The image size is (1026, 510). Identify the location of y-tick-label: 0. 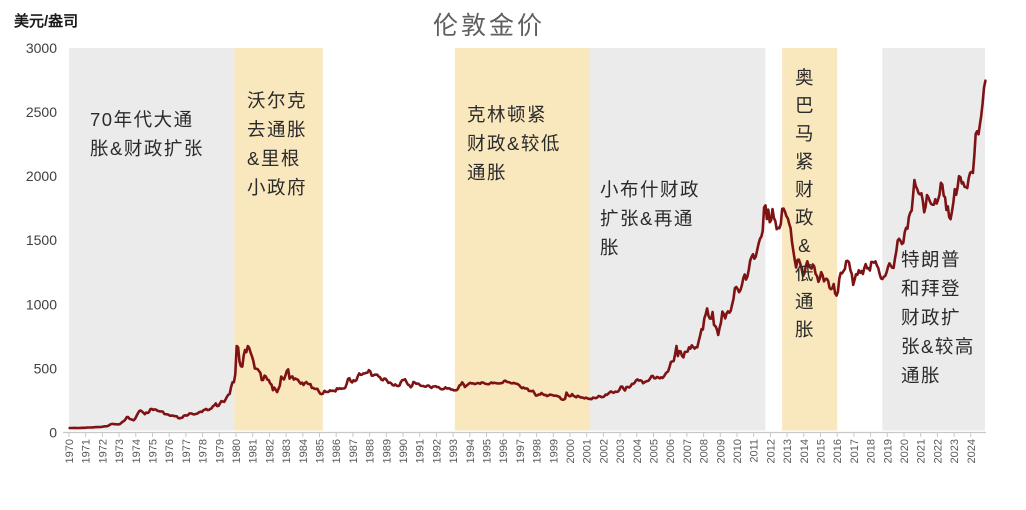
(53, 433).